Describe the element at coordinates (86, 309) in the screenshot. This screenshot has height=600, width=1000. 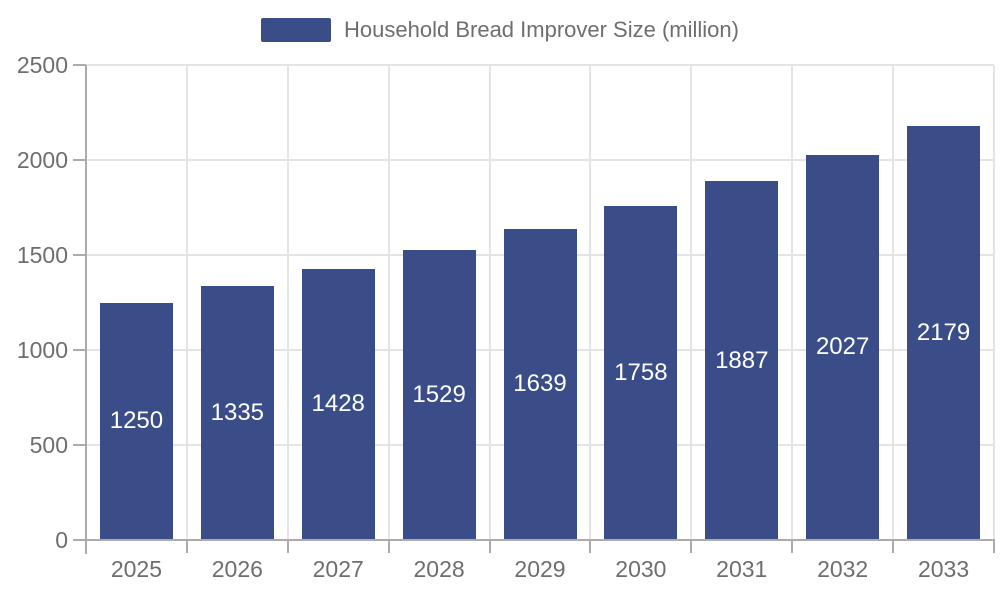
I see `y-axis-line` at that location.